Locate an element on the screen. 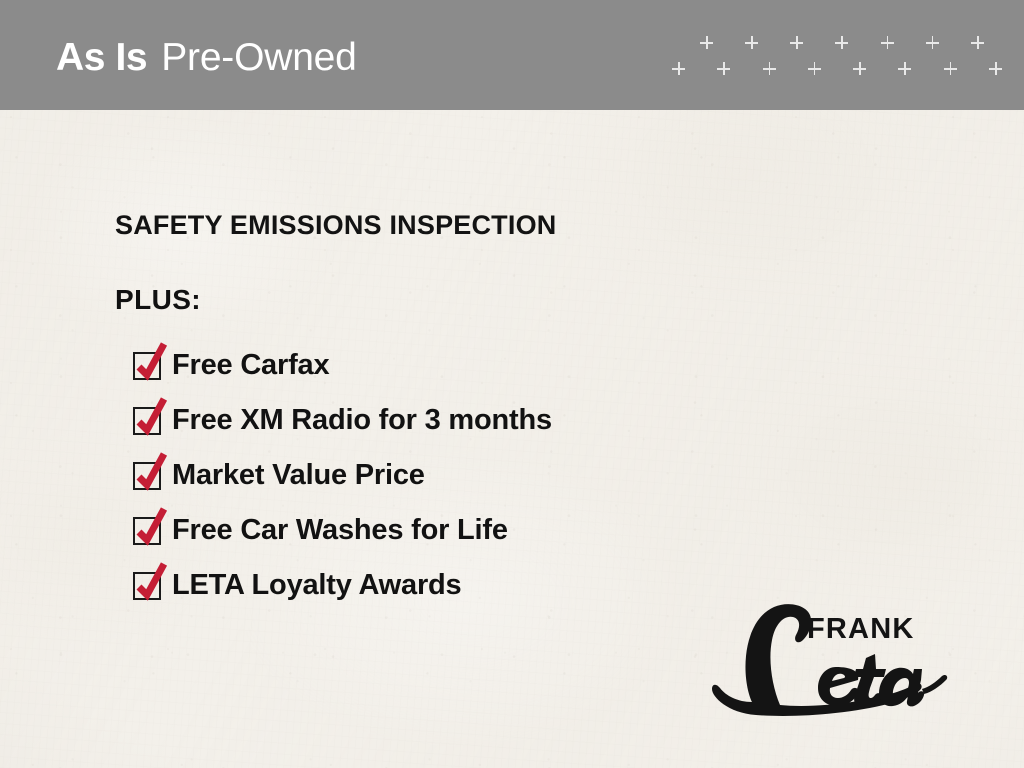 The width and height of the screenshot is (1024, 768). list-item: Free XM Radio for 3 months is located at coordinates (475, 420).